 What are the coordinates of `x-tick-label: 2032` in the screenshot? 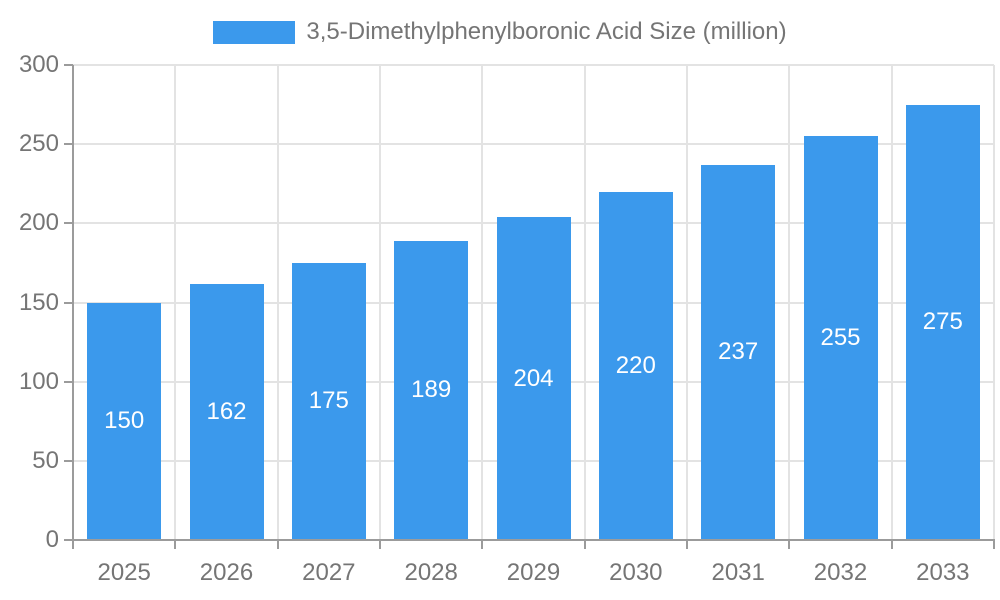 It's located at (840, 572).